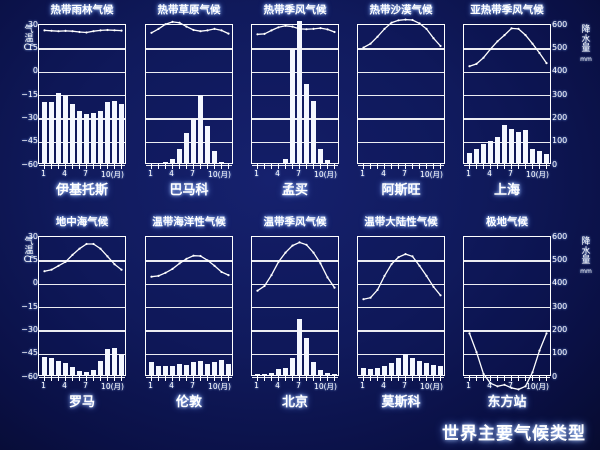  Describe the element at coordinates (29, 251) in the screenshot. I see `temperature-axis-label: 气温 C°` at that location.